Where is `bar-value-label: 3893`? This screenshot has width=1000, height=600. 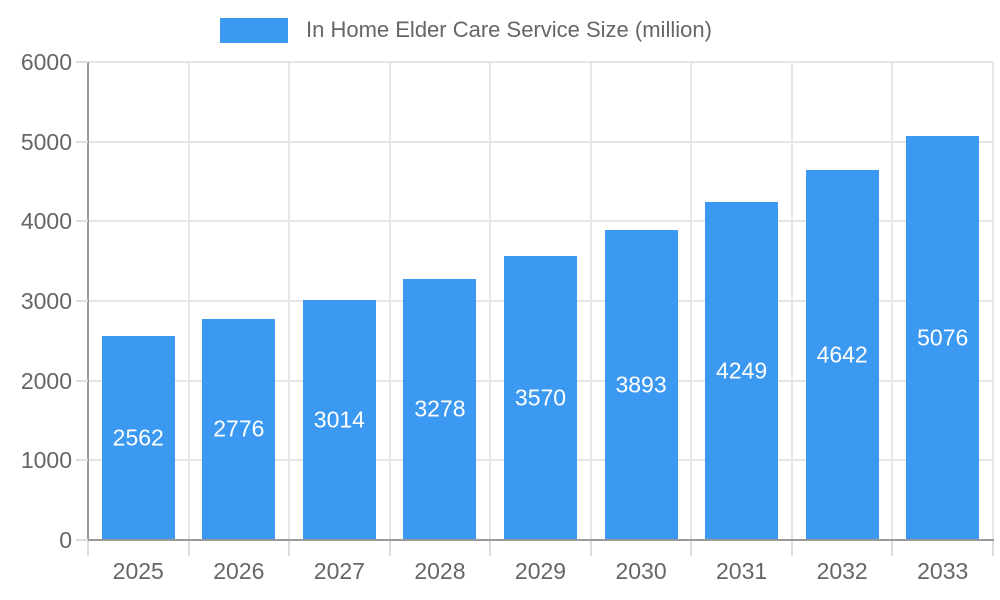 bar-value-label: 3893 is located at coordinates (641, 384).